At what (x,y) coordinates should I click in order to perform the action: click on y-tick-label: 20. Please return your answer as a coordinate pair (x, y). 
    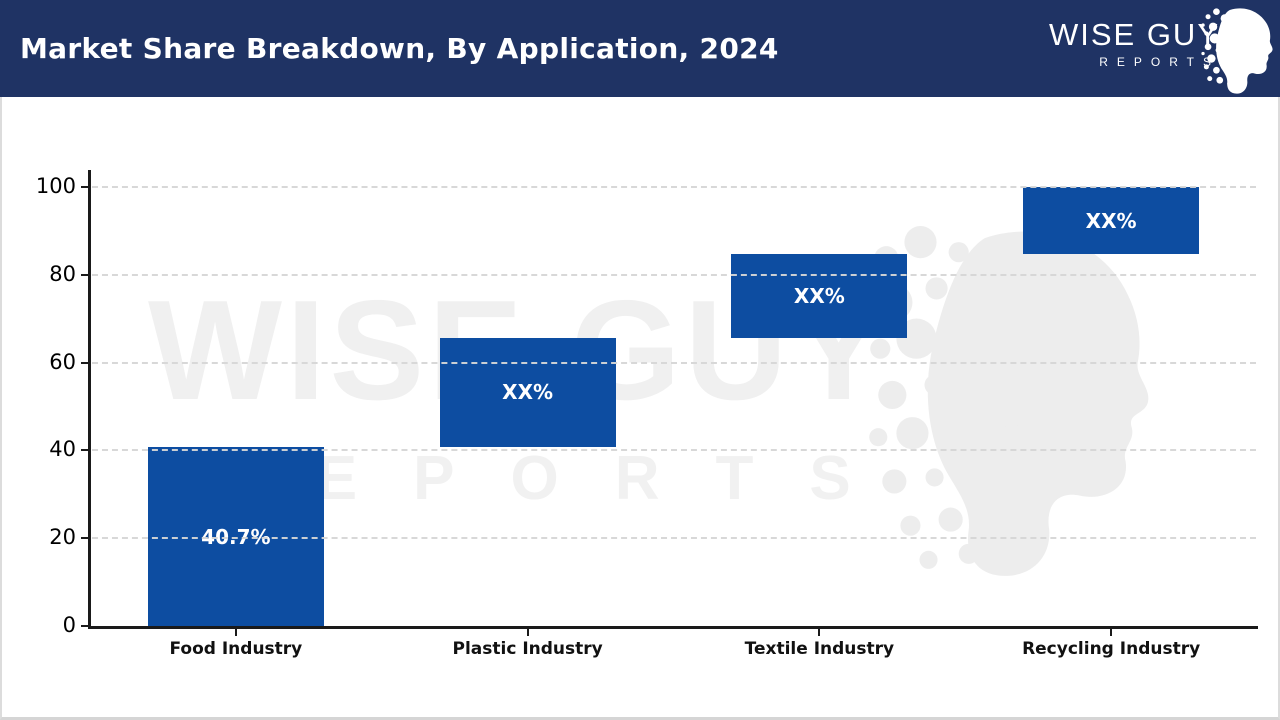
    Looking at the image, I should click on (62, 537).